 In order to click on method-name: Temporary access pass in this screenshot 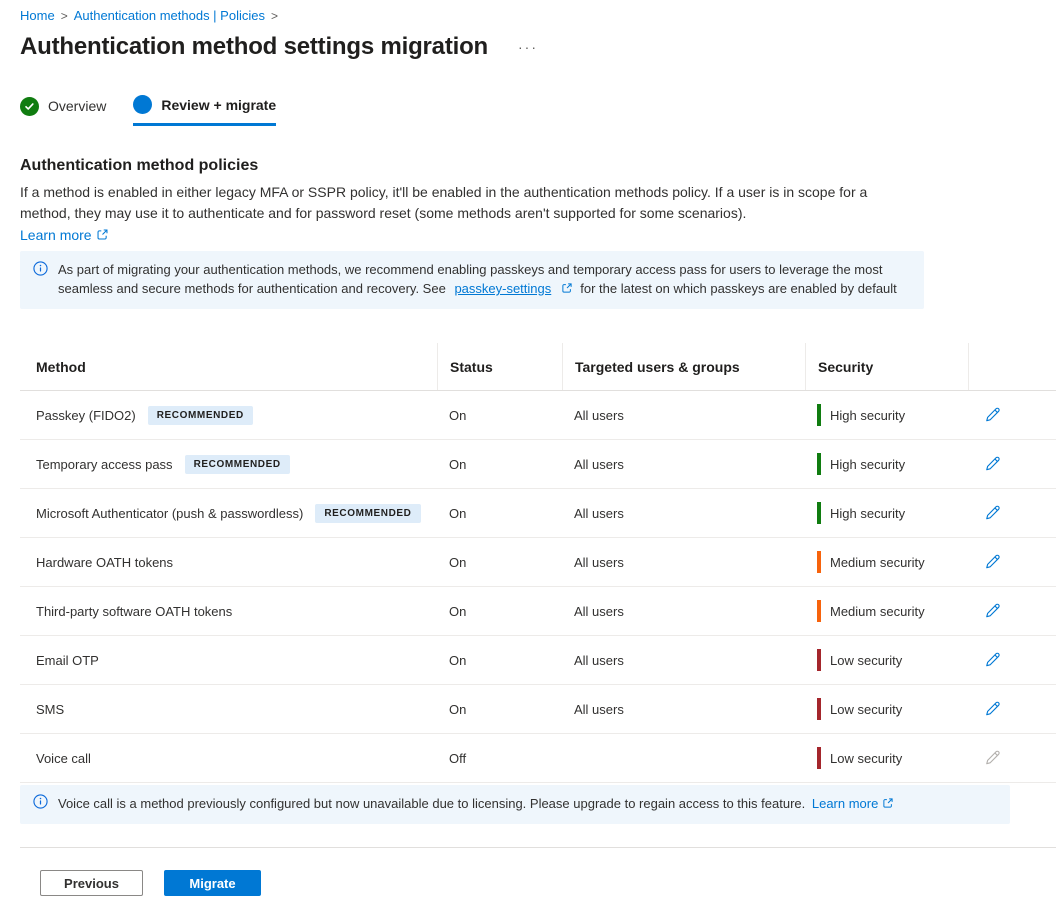, I will do `click(104, 464)`.